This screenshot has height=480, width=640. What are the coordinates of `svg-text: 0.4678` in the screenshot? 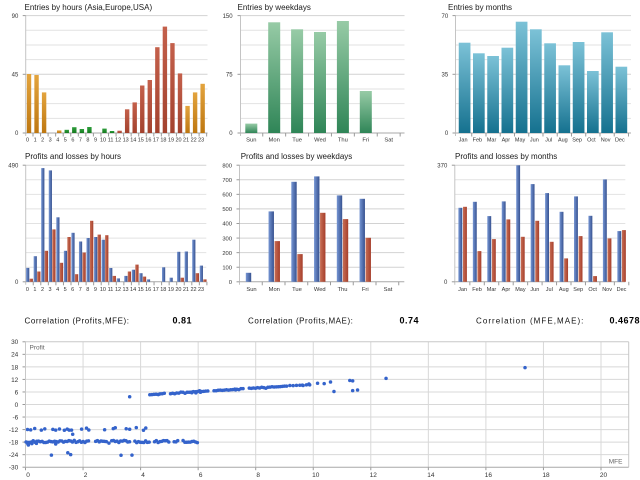 It's located at (625, 321).